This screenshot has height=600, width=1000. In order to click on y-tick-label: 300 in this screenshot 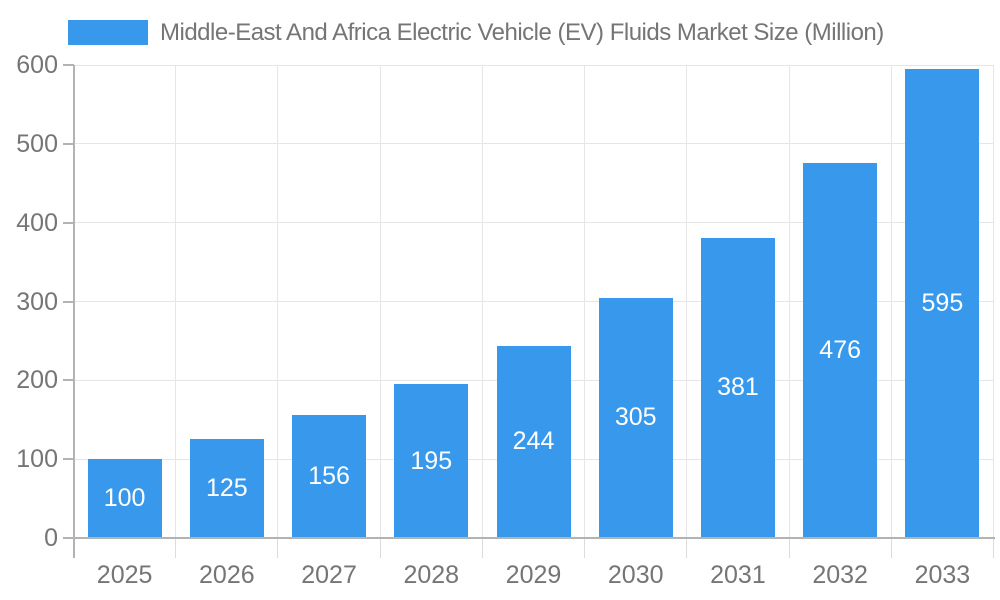, I will do `click(37, 301)`.